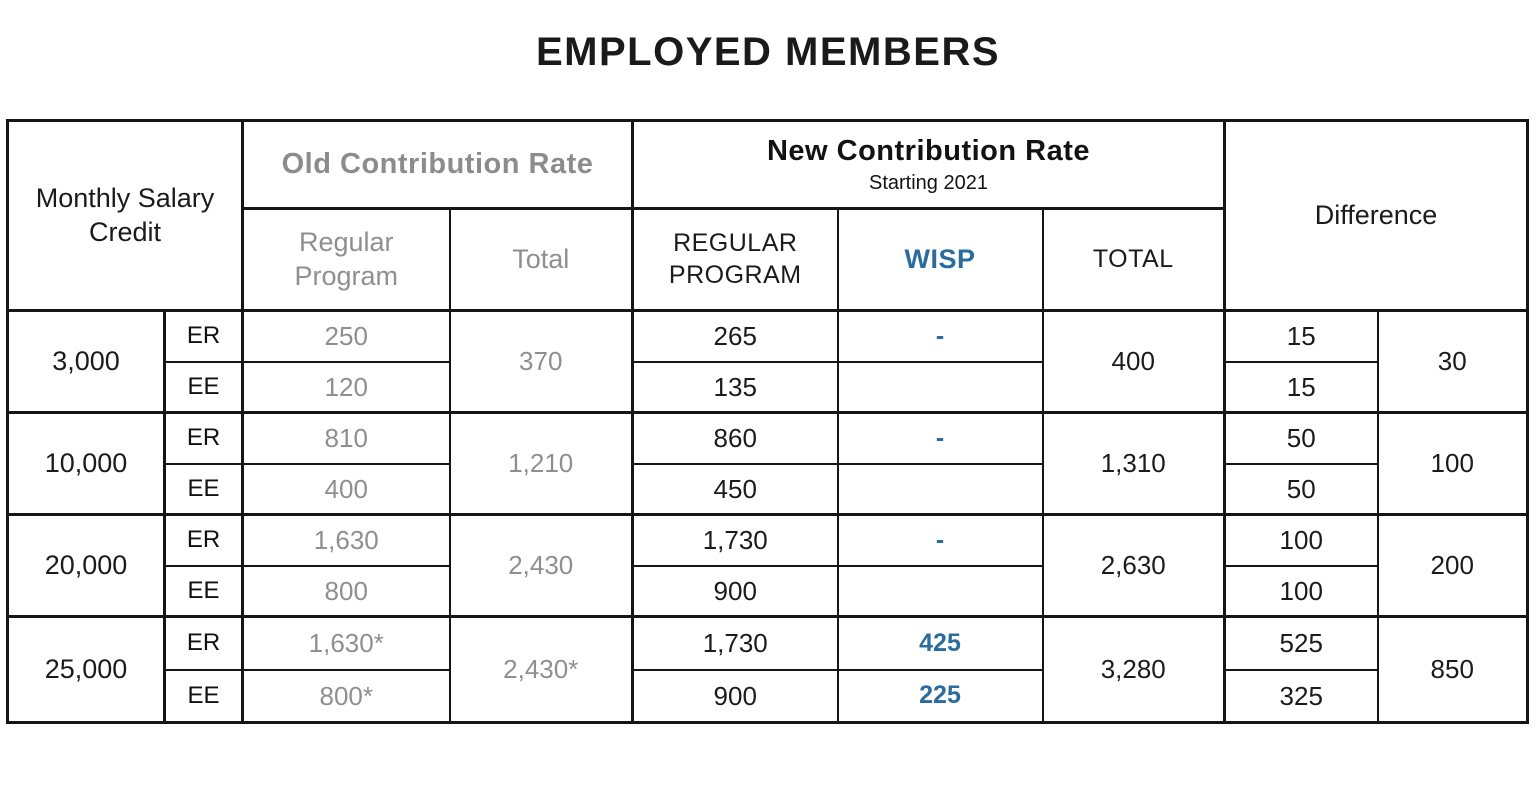 The image size is (1536, 785). What do you see at coordinates (86, 565) in the screenshot?
I see `salary-cell: 20,000` at bounding box center [86, 565].